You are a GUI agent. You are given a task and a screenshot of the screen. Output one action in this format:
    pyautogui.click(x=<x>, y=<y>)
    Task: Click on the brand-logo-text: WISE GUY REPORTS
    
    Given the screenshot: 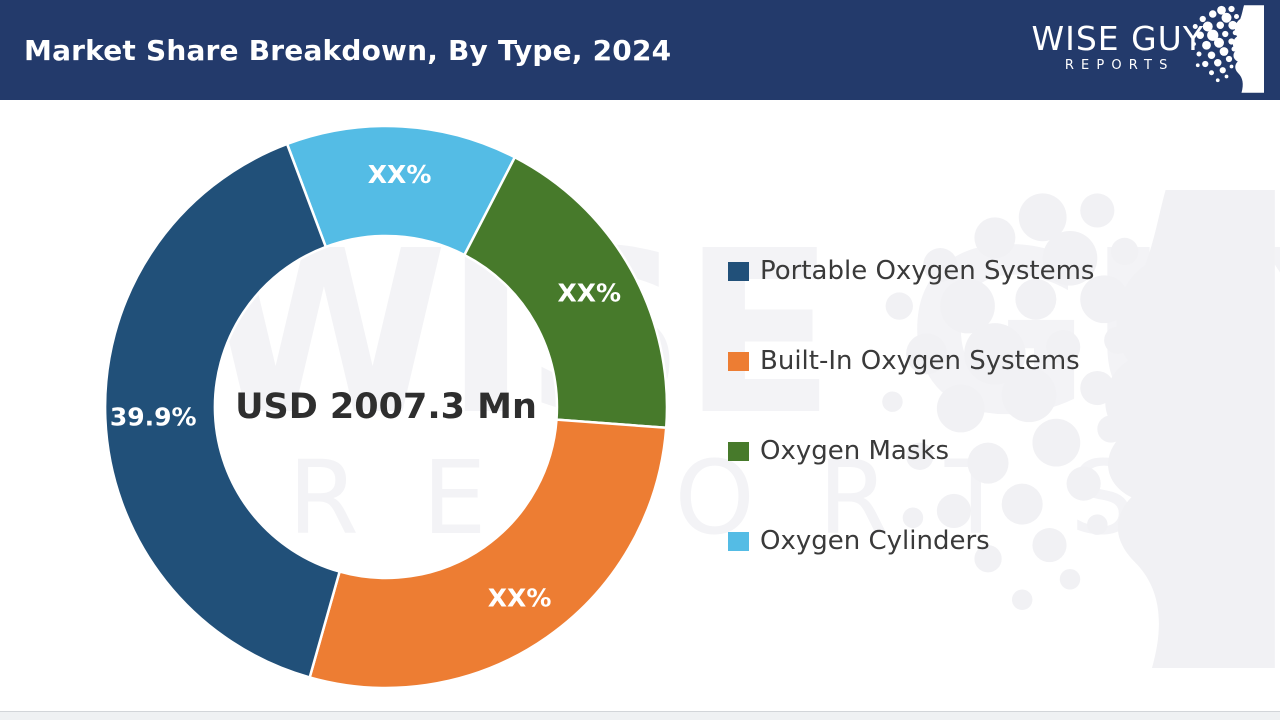 What is the action you would take?
    pyautogui.click(x=1117, y=46)
    